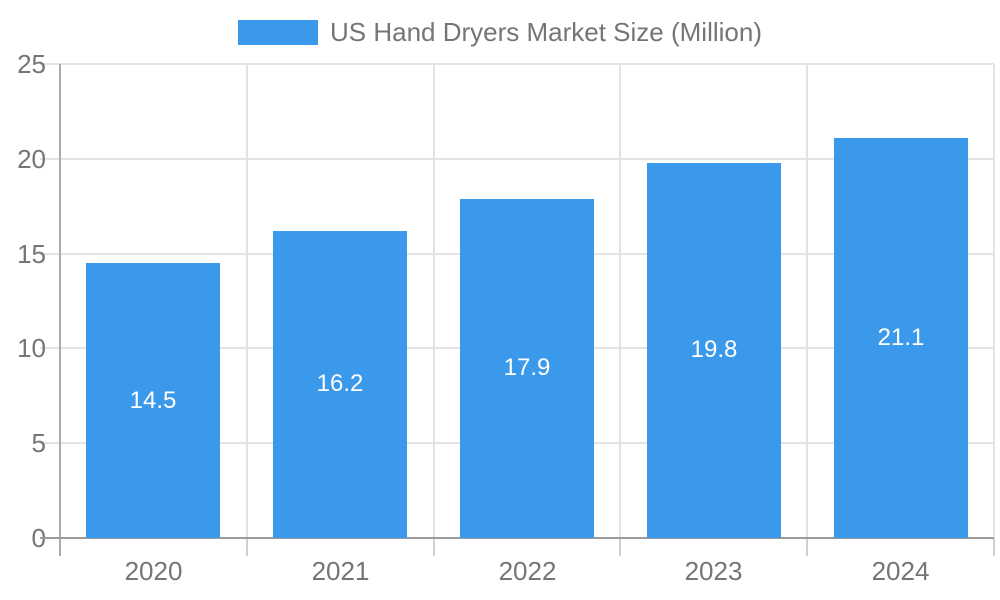 This screenshot has width=1000, height=600. Describe the element at coordinates (527, 571) in the screenshot. I see `x-tick-label-2022: 2022` at that location.